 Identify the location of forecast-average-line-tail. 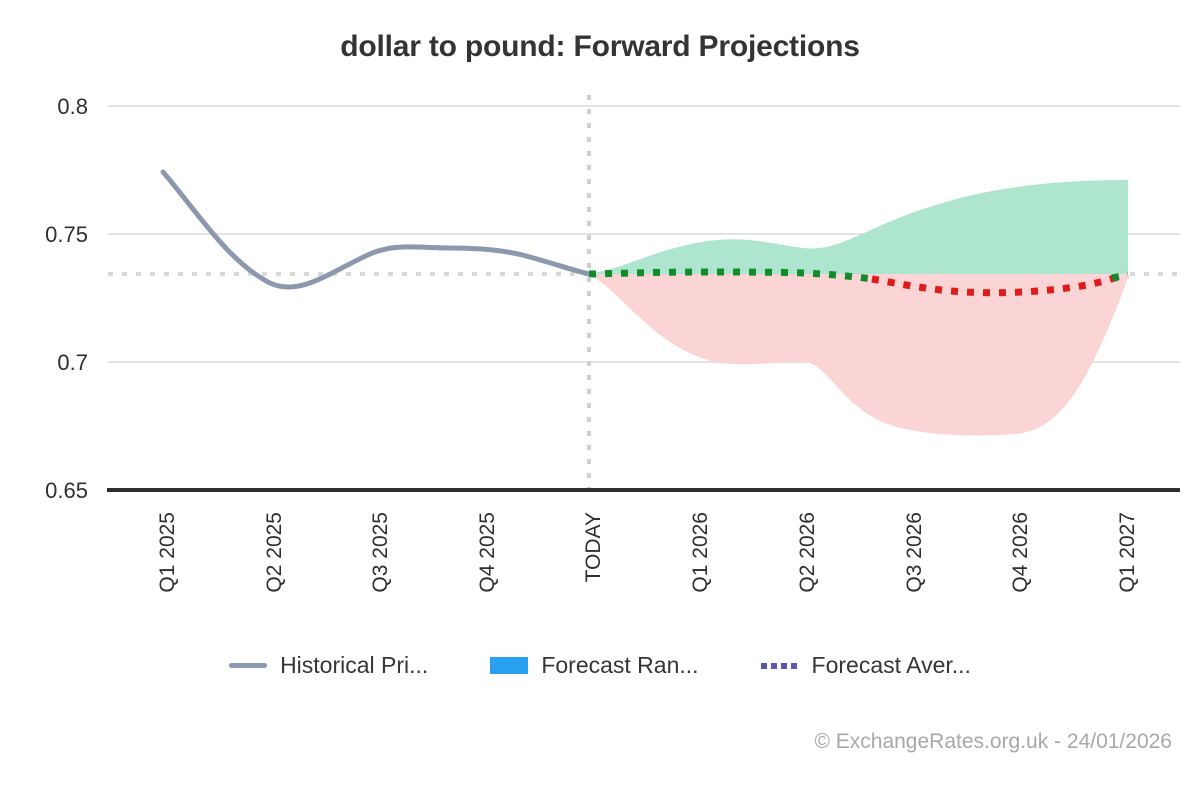
(1120, 276).